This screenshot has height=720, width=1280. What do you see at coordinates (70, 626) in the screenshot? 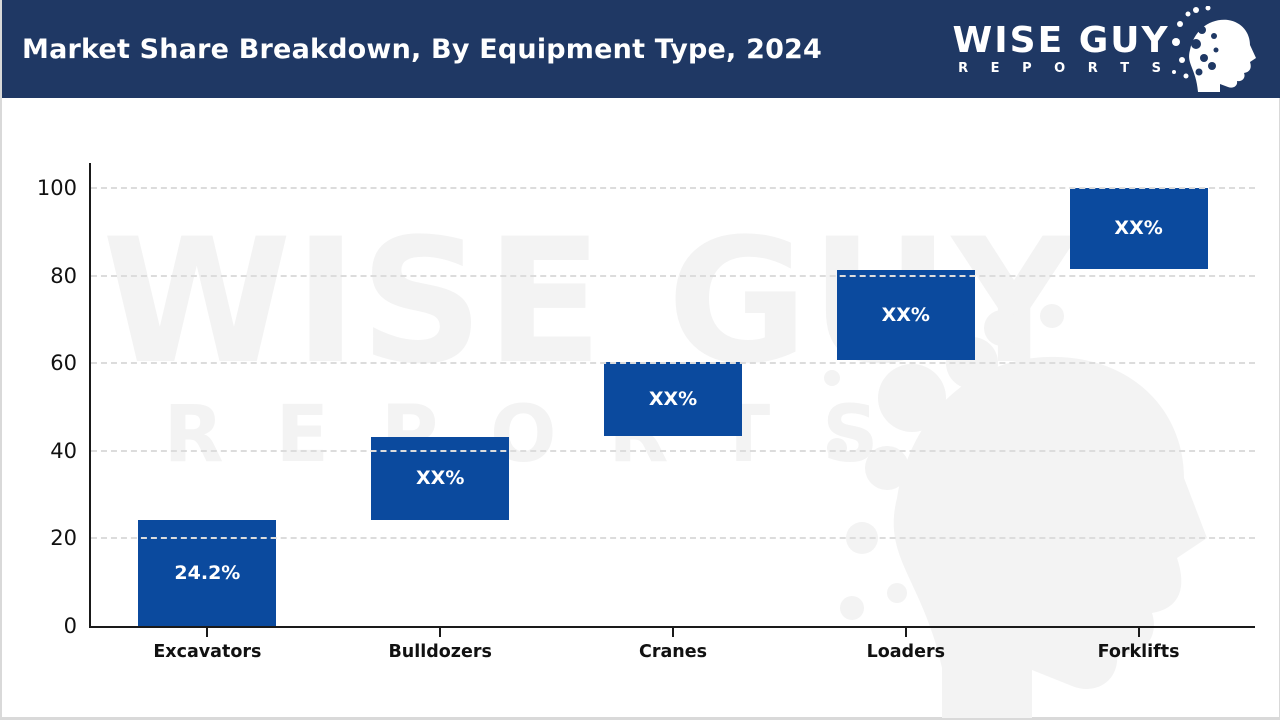
I see `y-tick-label-0: 0` at bounding box center [70, 626].